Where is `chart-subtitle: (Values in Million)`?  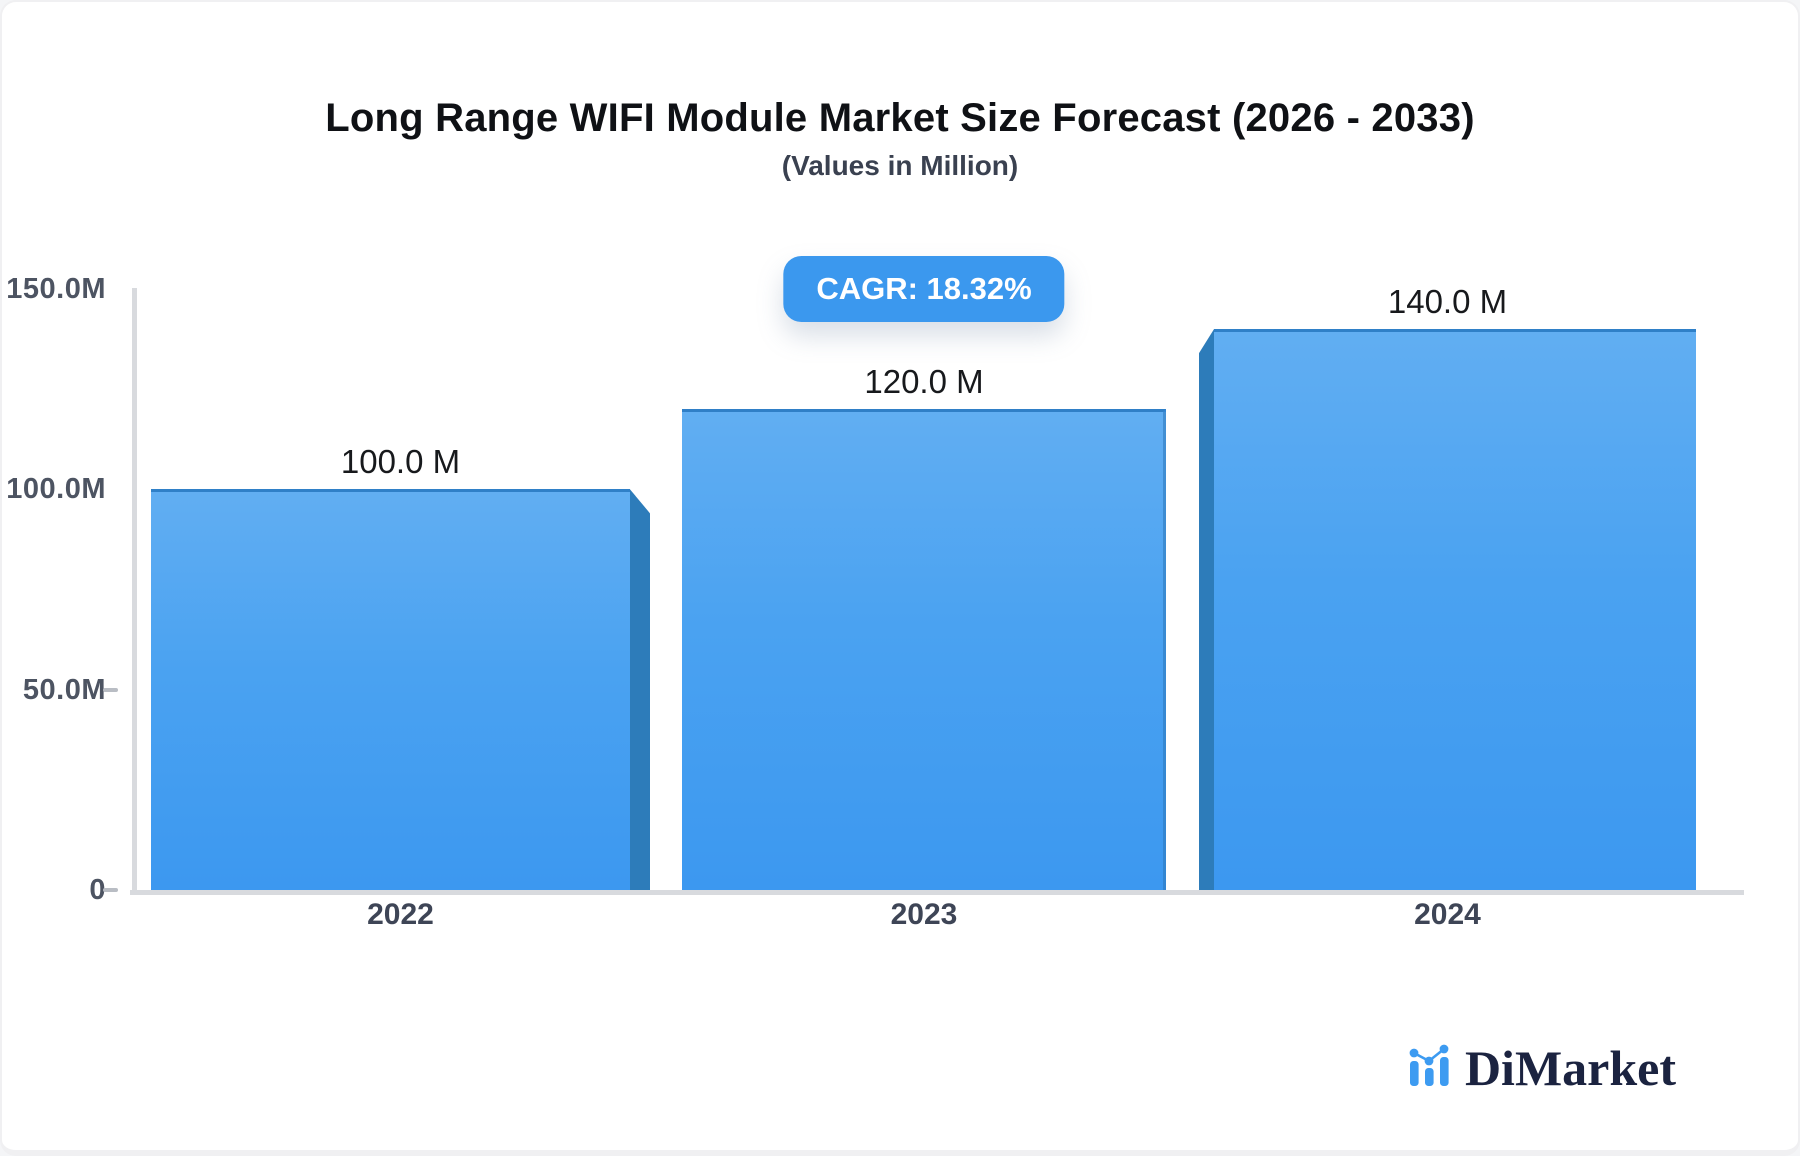
chart-subtitle: (Values in Million) is located at coordinates (900, 165).